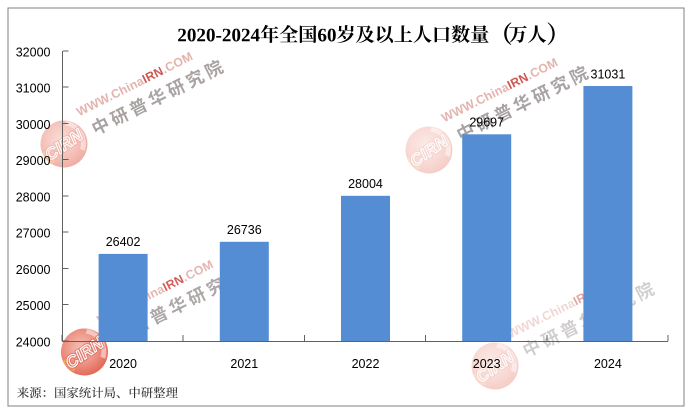  I want to click on svg-text: 31031, so click(608, 74).